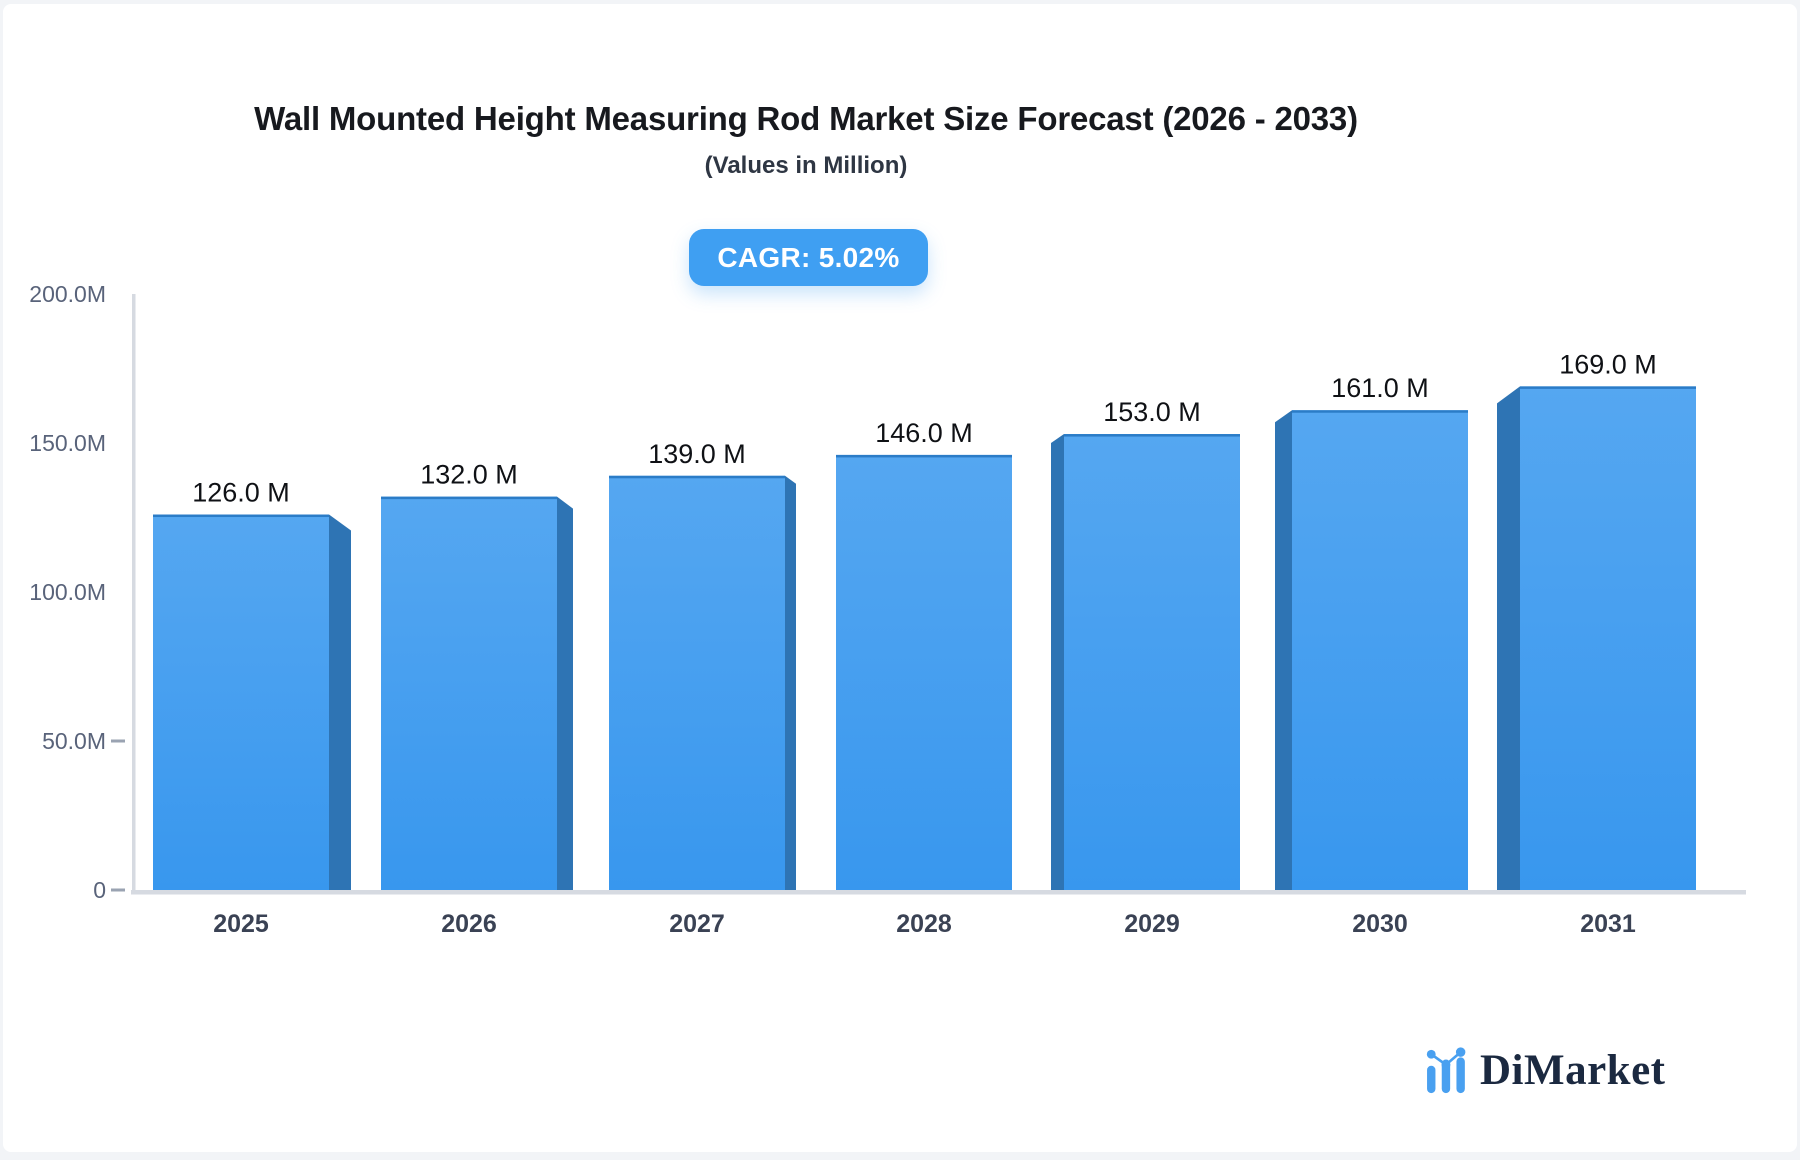  I want to click on bar-value-label: 146.0 M, so click(924, 433).